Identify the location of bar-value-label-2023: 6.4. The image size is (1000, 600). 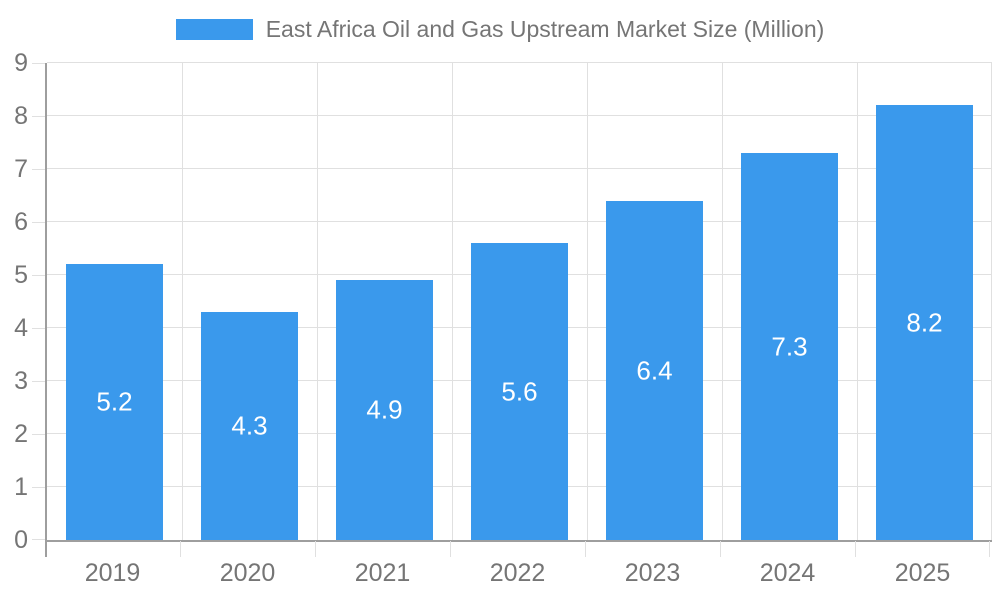
(654, 370).